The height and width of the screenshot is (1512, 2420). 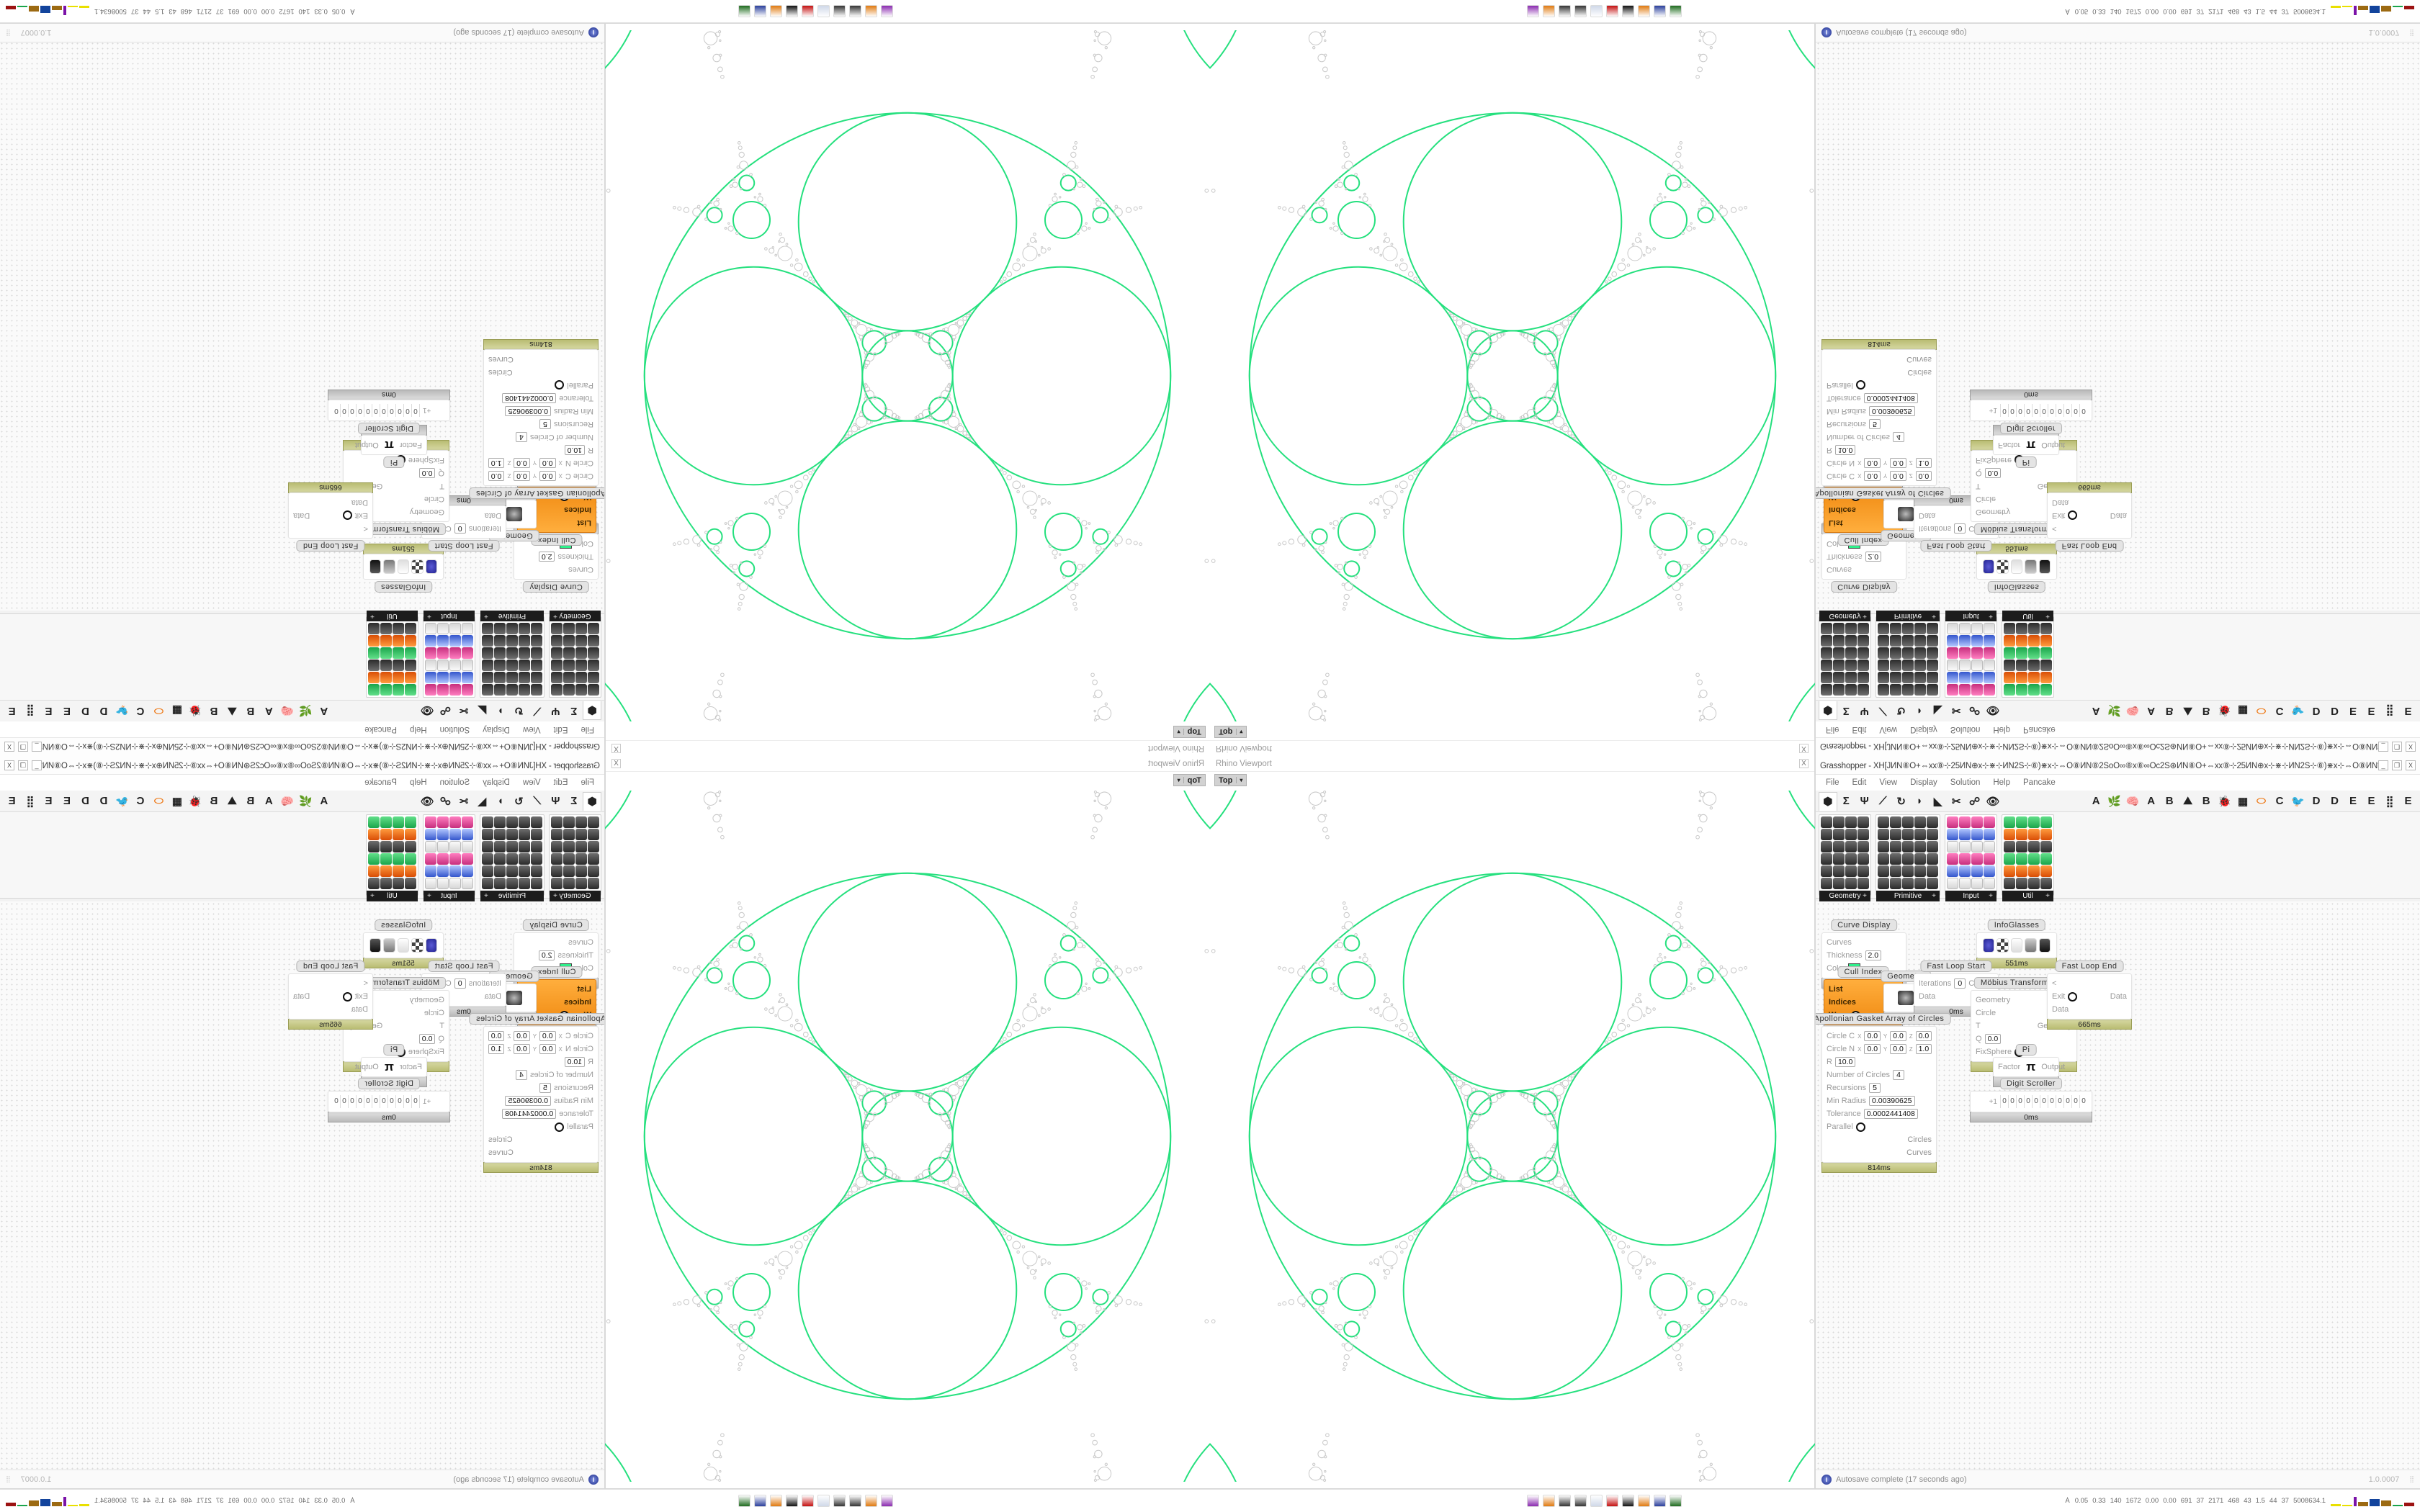 What do you see at coordinates (37, 747) in the screenshot?
I see `minimize-button: _` at bounding box center [37, 747].